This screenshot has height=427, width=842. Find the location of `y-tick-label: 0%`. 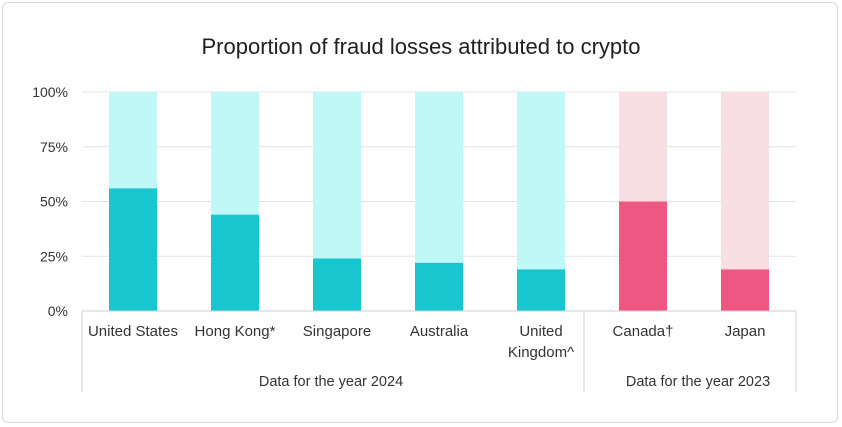

y-tick-label: 0% is located at coordinates (58, 311).